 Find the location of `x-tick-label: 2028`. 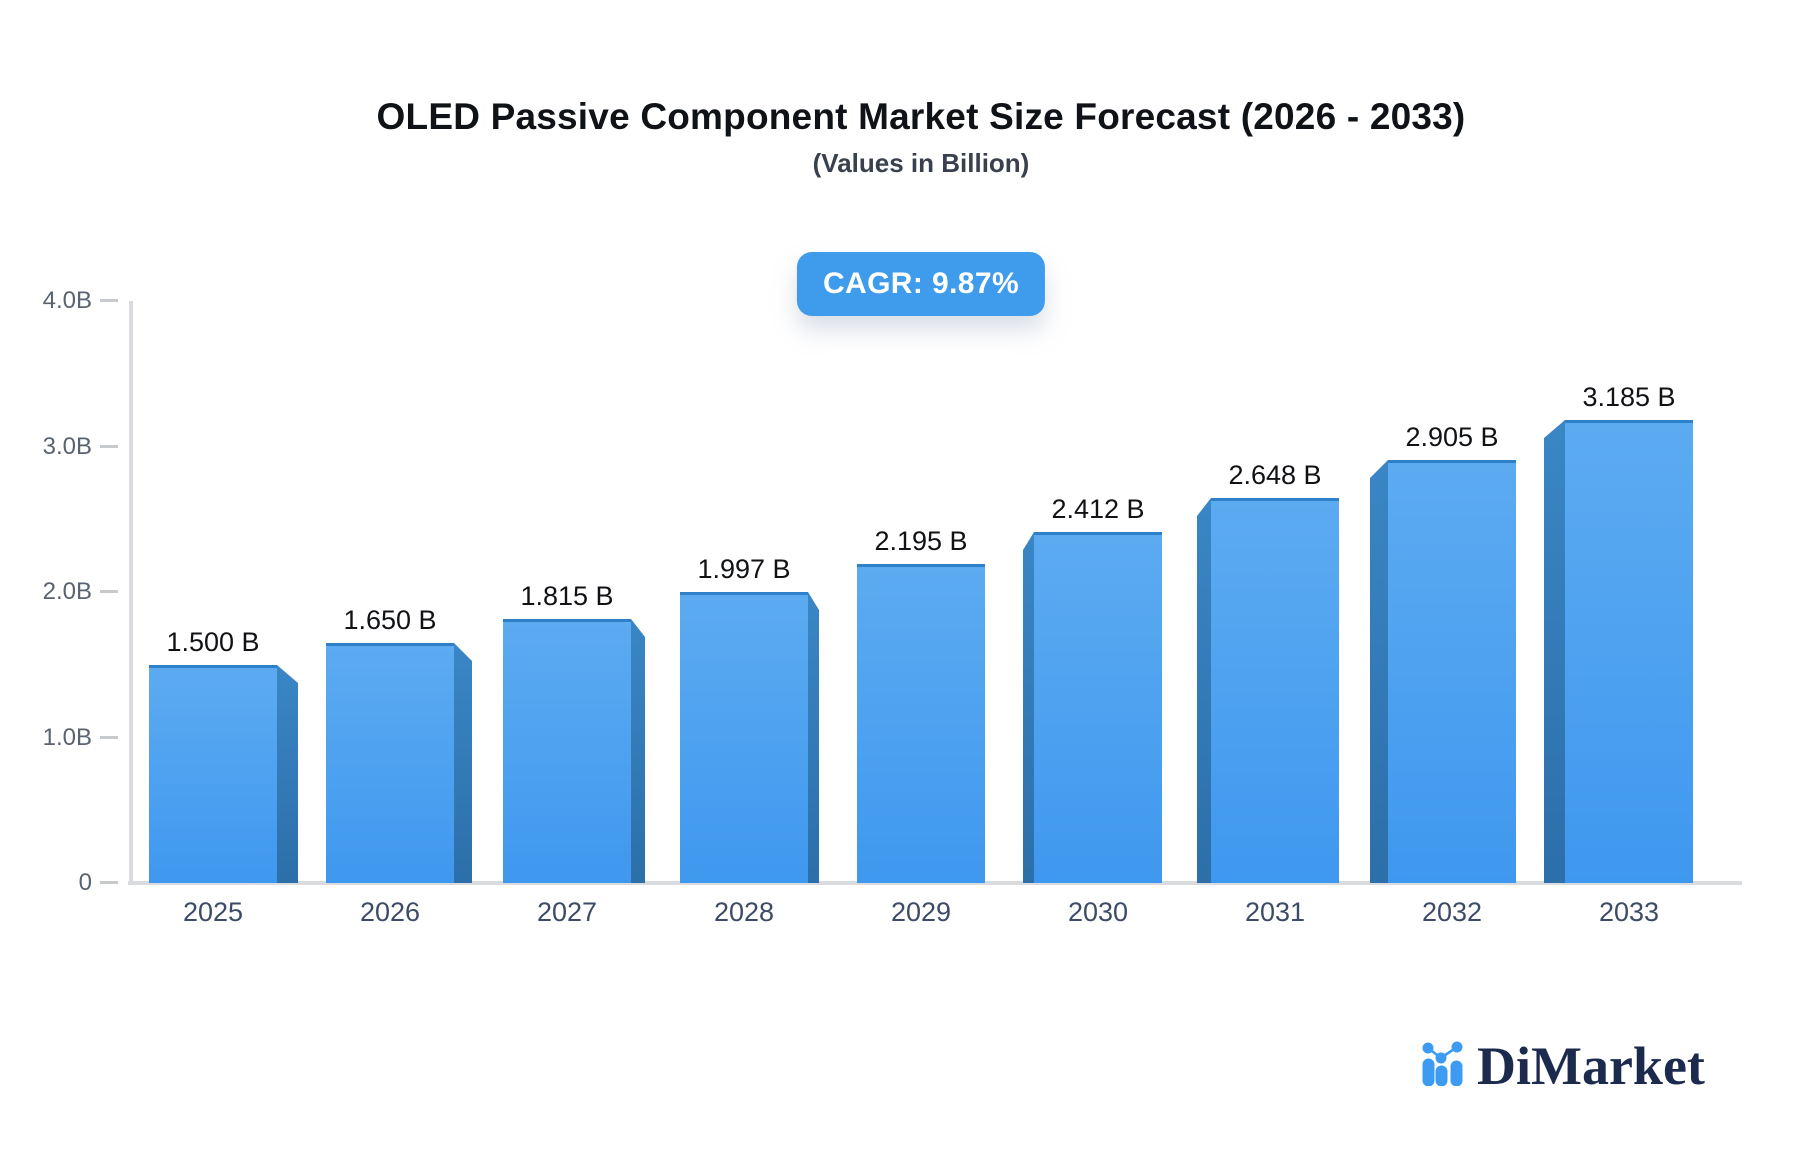

x-tick-label: 2028 is located at coordinates (744, 912).